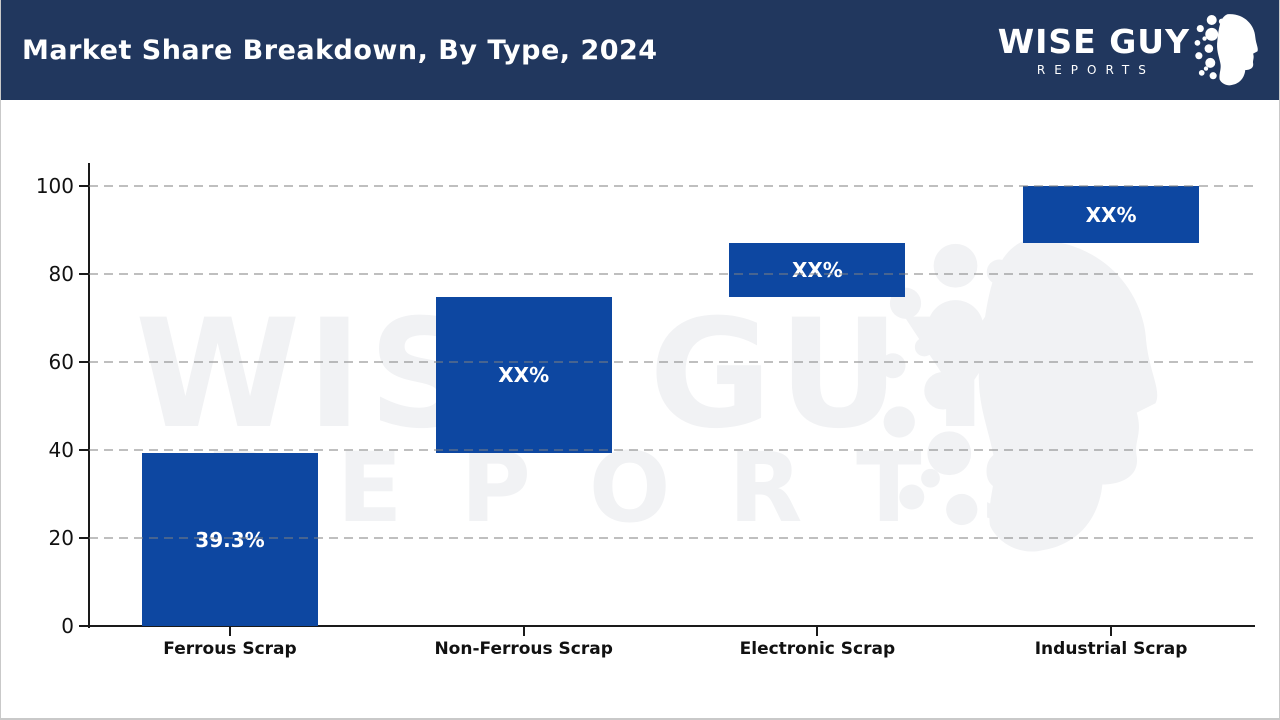  I want to click on bar-electronic-scrap: XX%, so click(817, 270).